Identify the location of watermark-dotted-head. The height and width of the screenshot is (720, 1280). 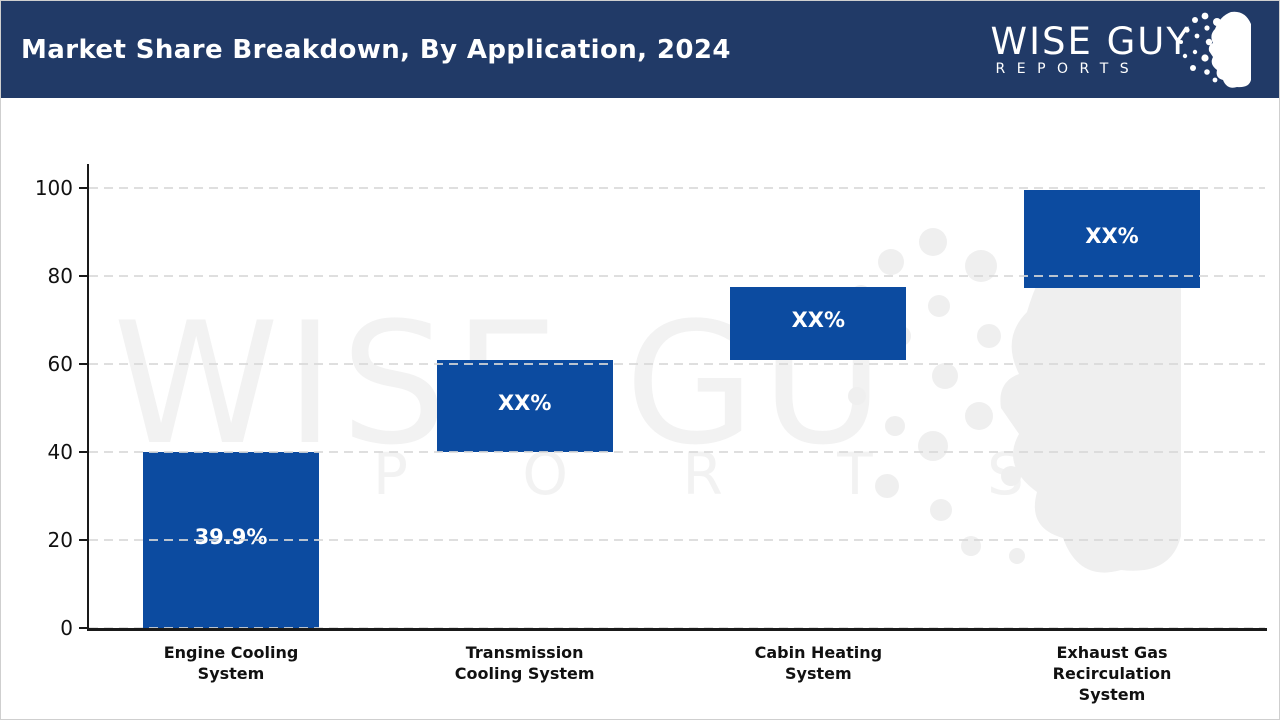
(1006, 400).